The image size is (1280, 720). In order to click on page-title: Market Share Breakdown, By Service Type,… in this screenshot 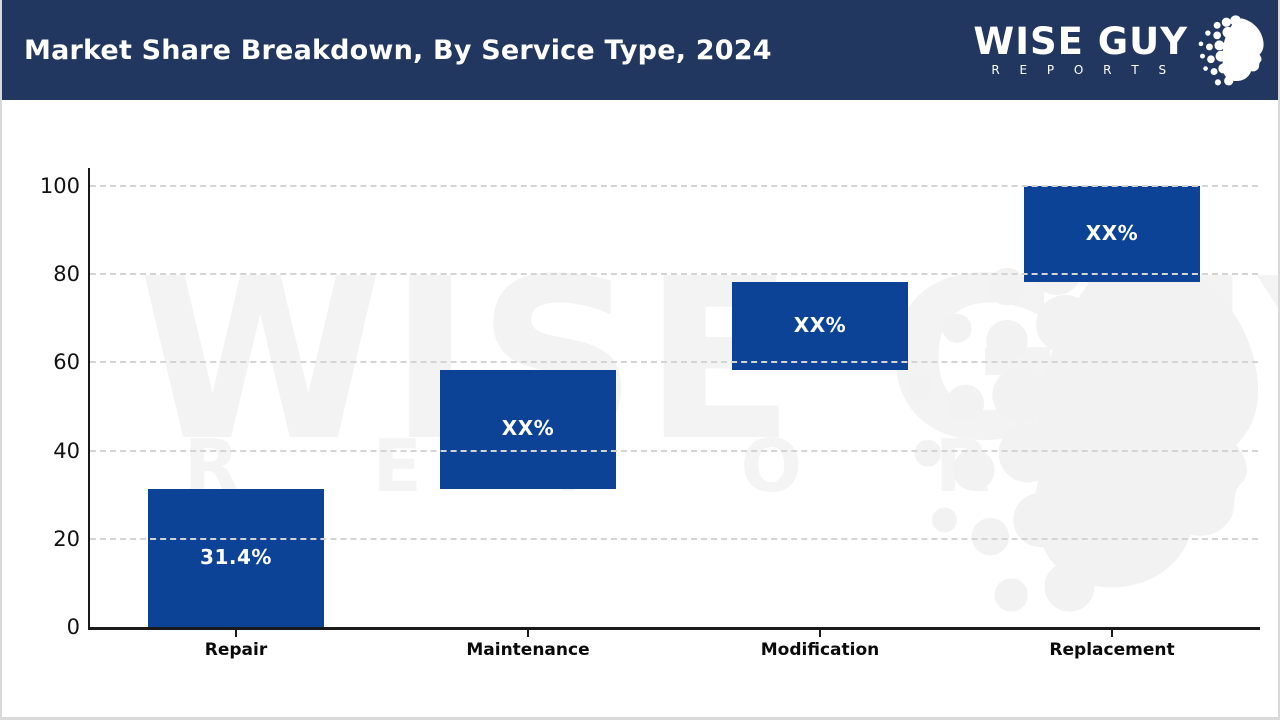, I will do `click(398, 50)`.